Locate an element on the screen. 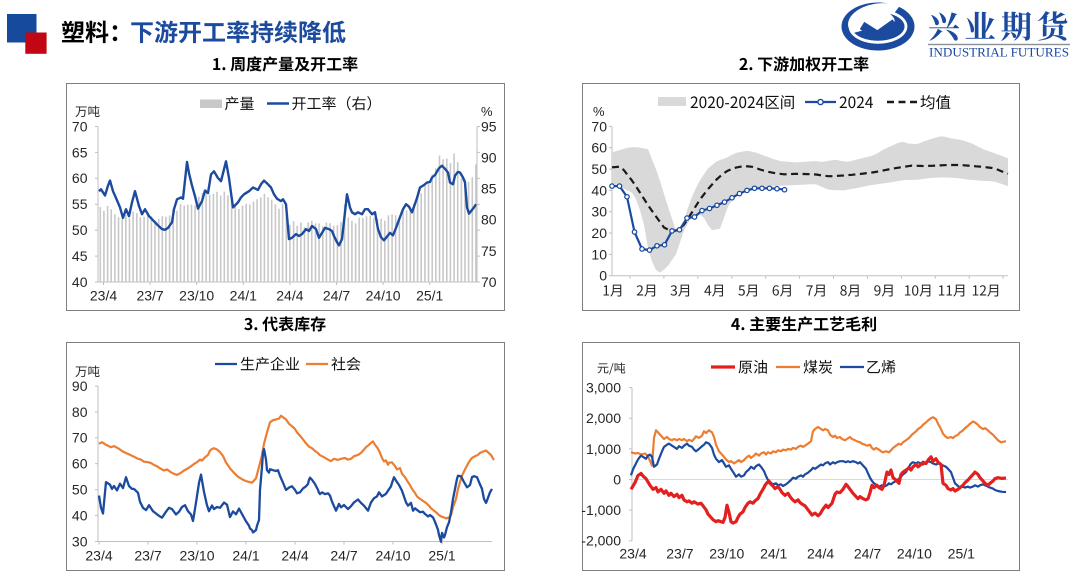 This screenshot has height=575, width=1080. svg-text: 1,000 is located at coordinates (603, 449).